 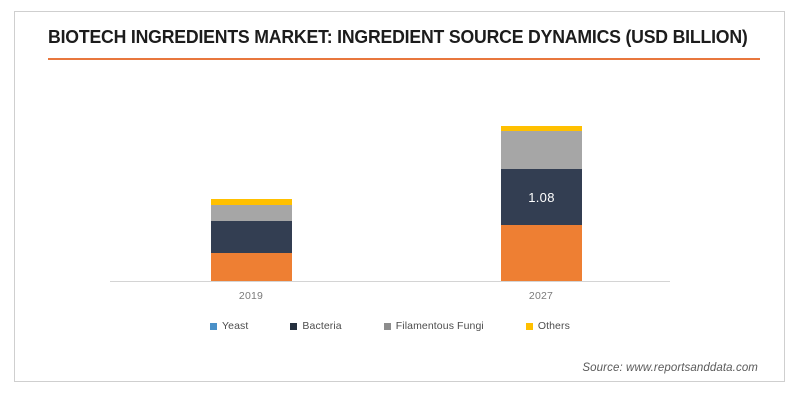 I want to click on legend-item-label: Filamentous Fungi, so click(x=439, y=326).